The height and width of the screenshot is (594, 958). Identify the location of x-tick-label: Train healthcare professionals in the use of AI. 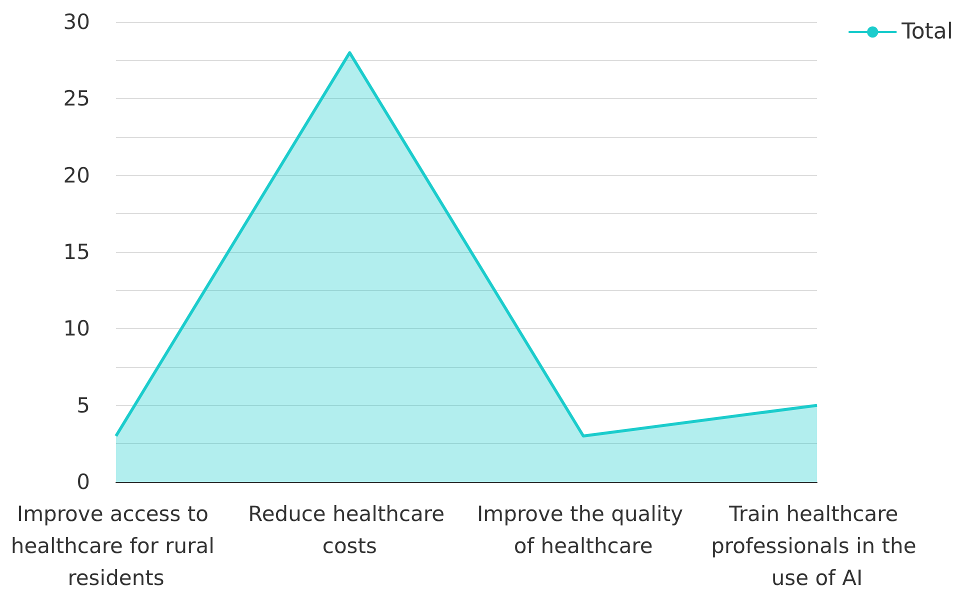
(817, 546).